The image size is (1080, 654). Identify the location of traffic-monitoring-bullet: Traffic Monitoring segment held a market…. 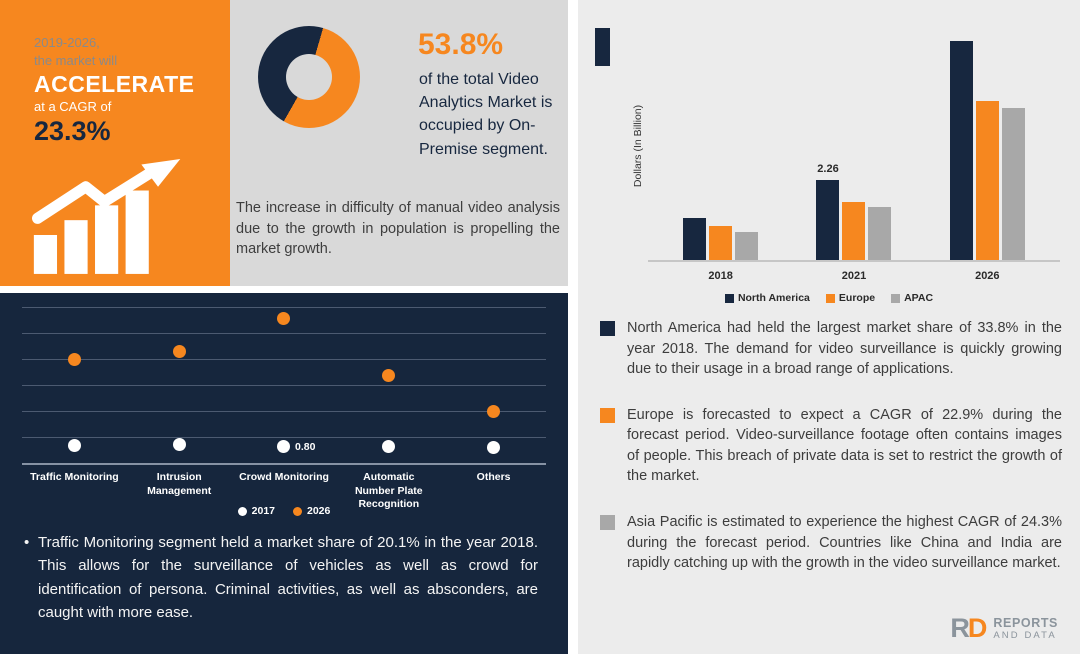
(280, 577).